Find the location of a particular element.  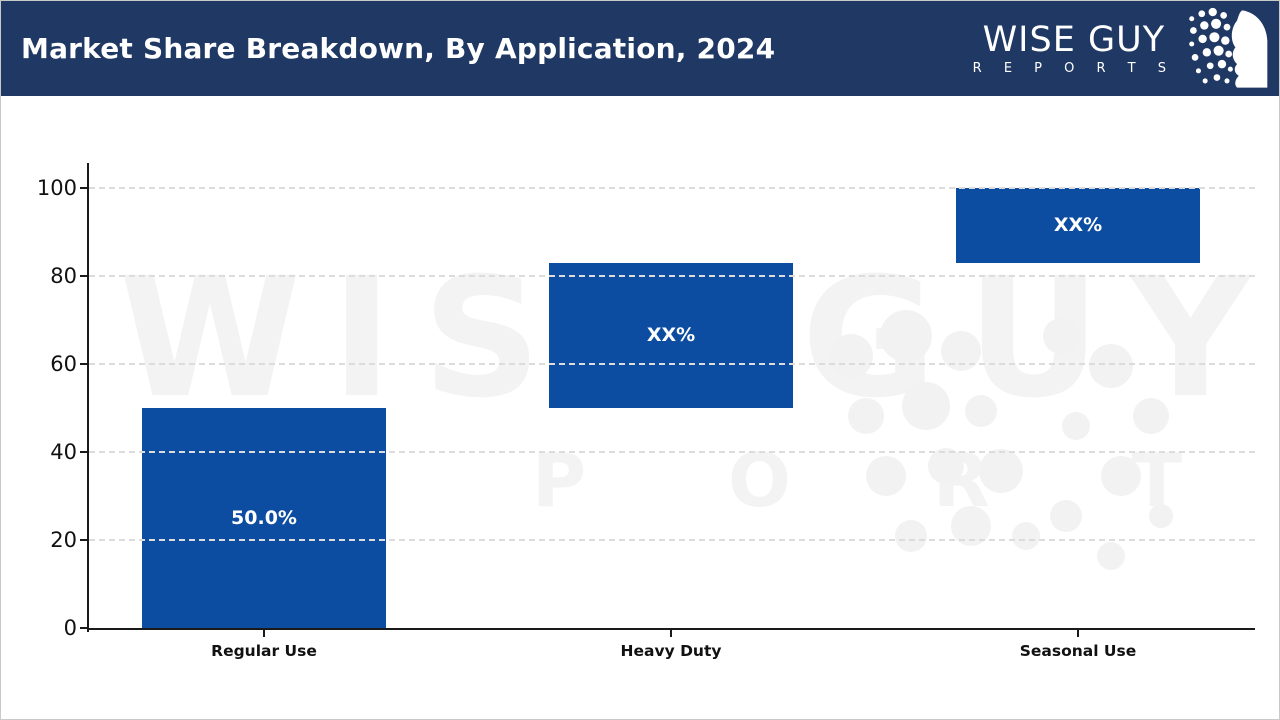

bar-heavy-duty: XX% is located at coordinates (671, 335).